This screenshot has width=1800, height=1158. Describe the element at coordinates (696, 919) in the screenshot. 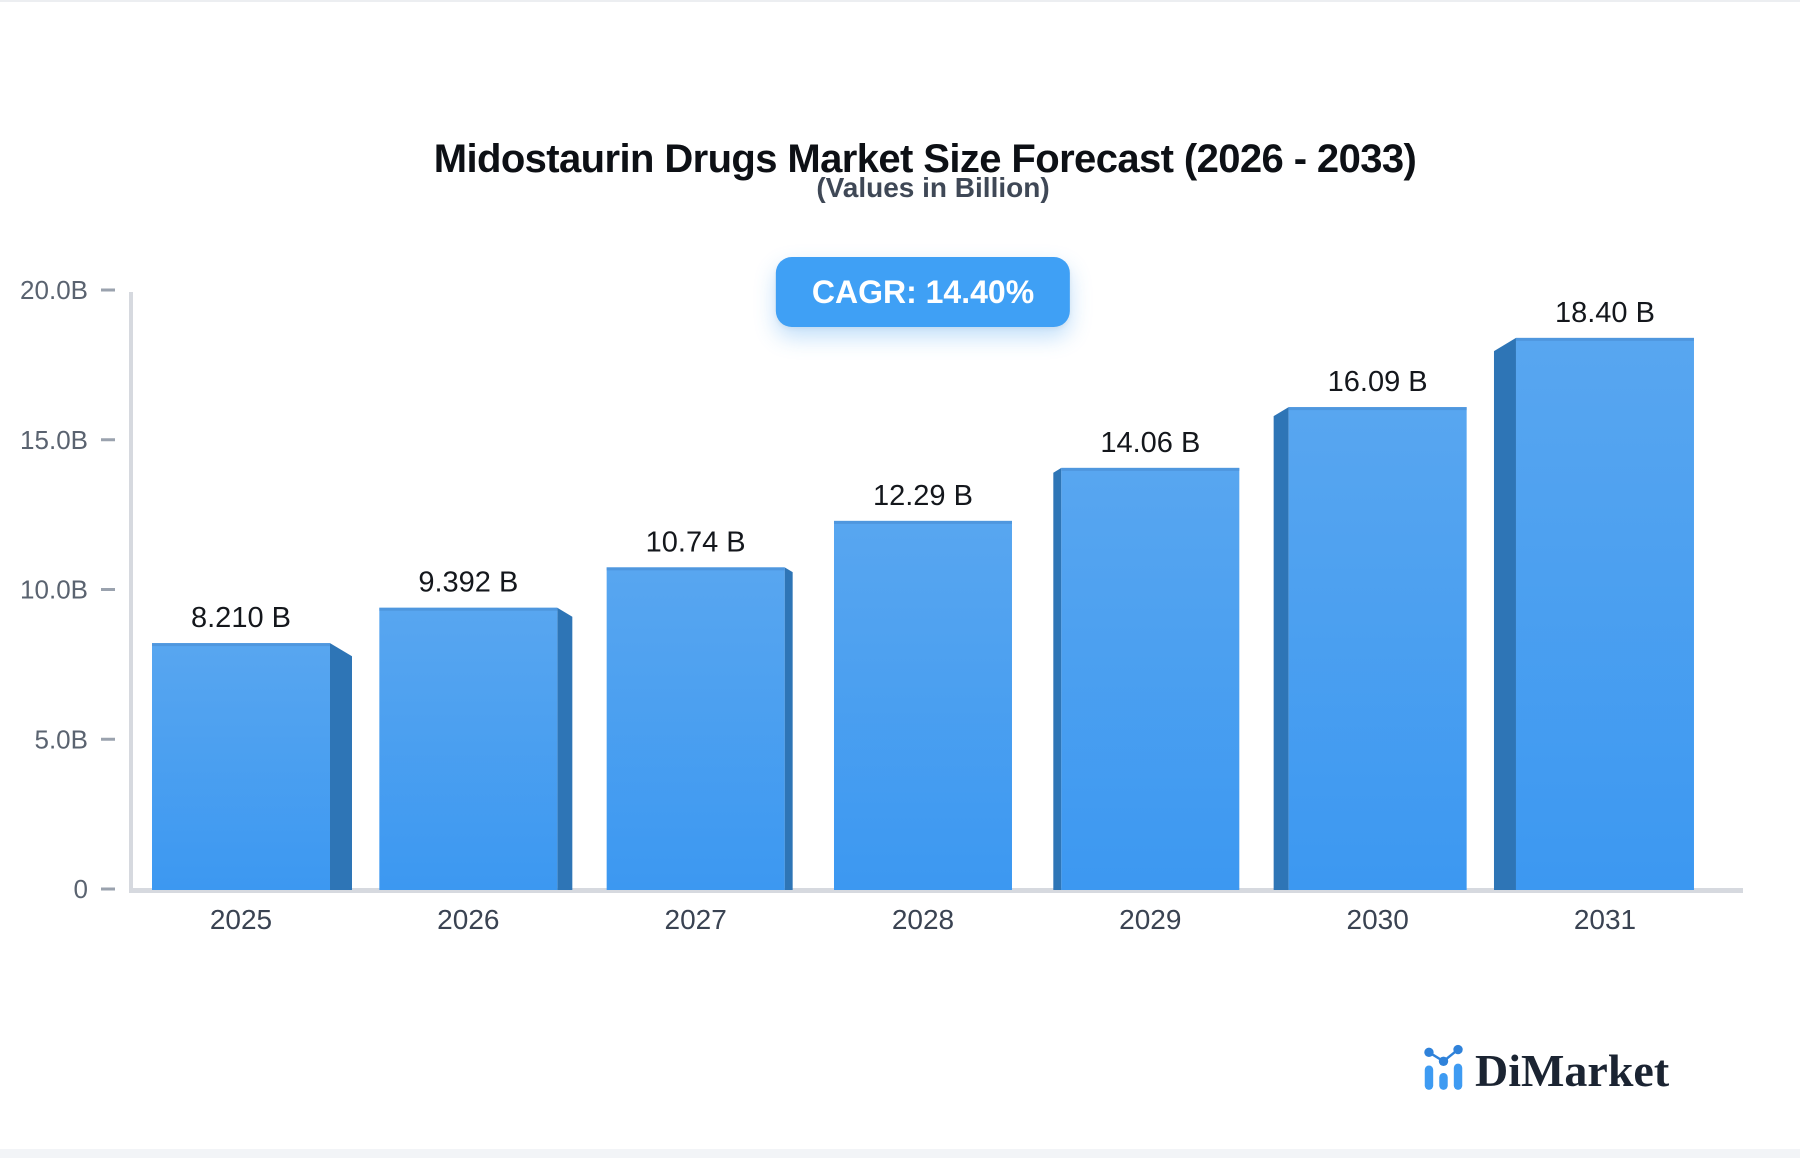

I see `x-axis-label-2027: 2027` at that location.